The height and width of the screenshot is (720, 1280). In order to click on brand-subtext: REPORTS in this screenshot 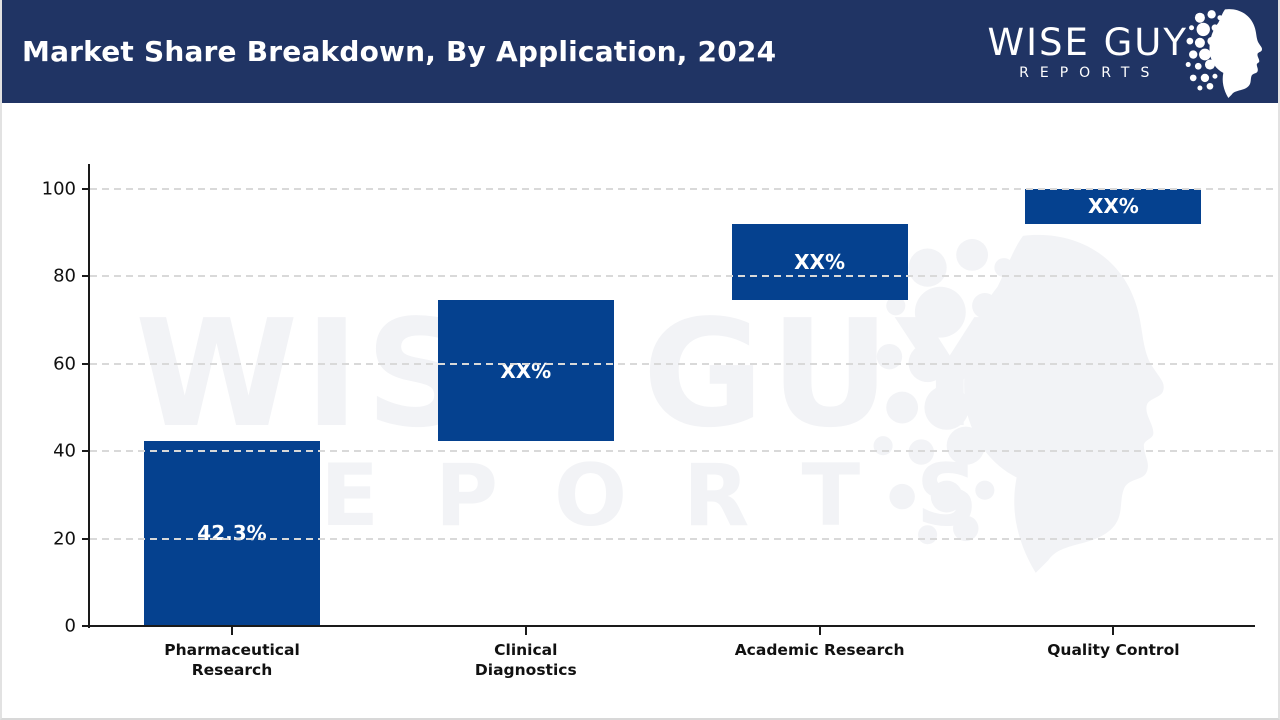, I will do `click(1090, 72)`.